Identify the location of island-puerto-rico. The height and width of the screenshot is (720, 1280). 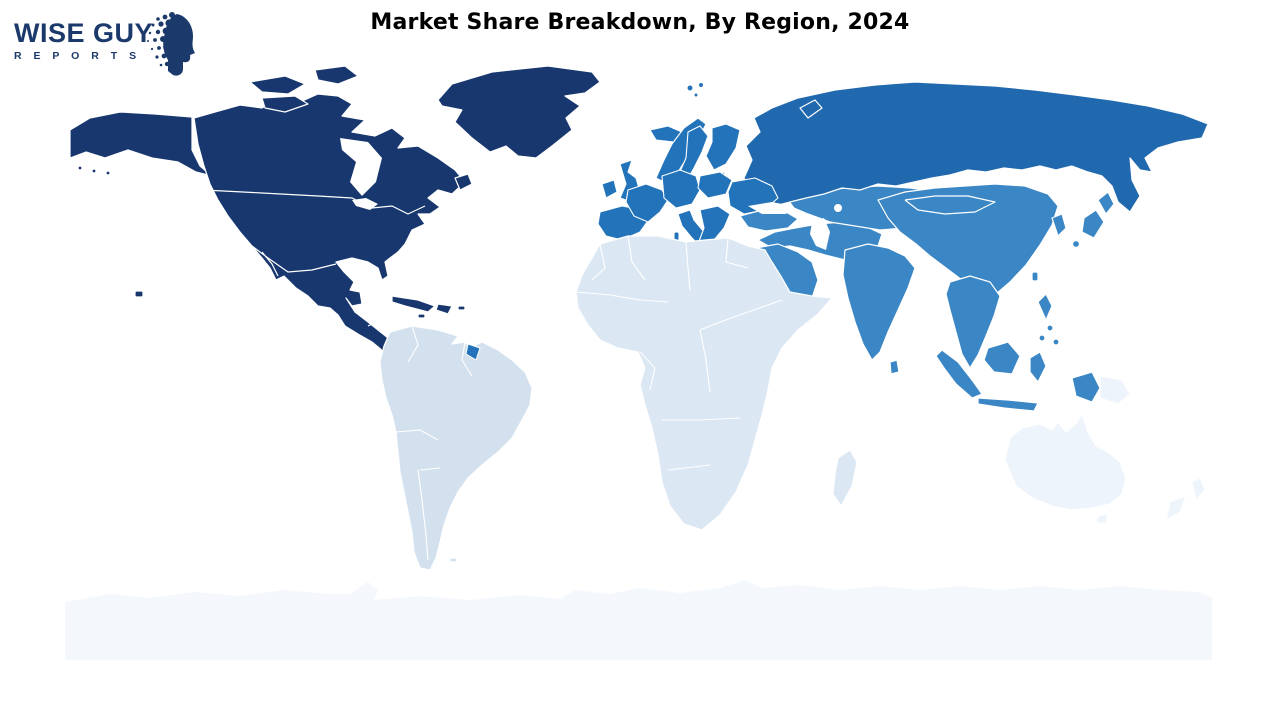
(461, 308).